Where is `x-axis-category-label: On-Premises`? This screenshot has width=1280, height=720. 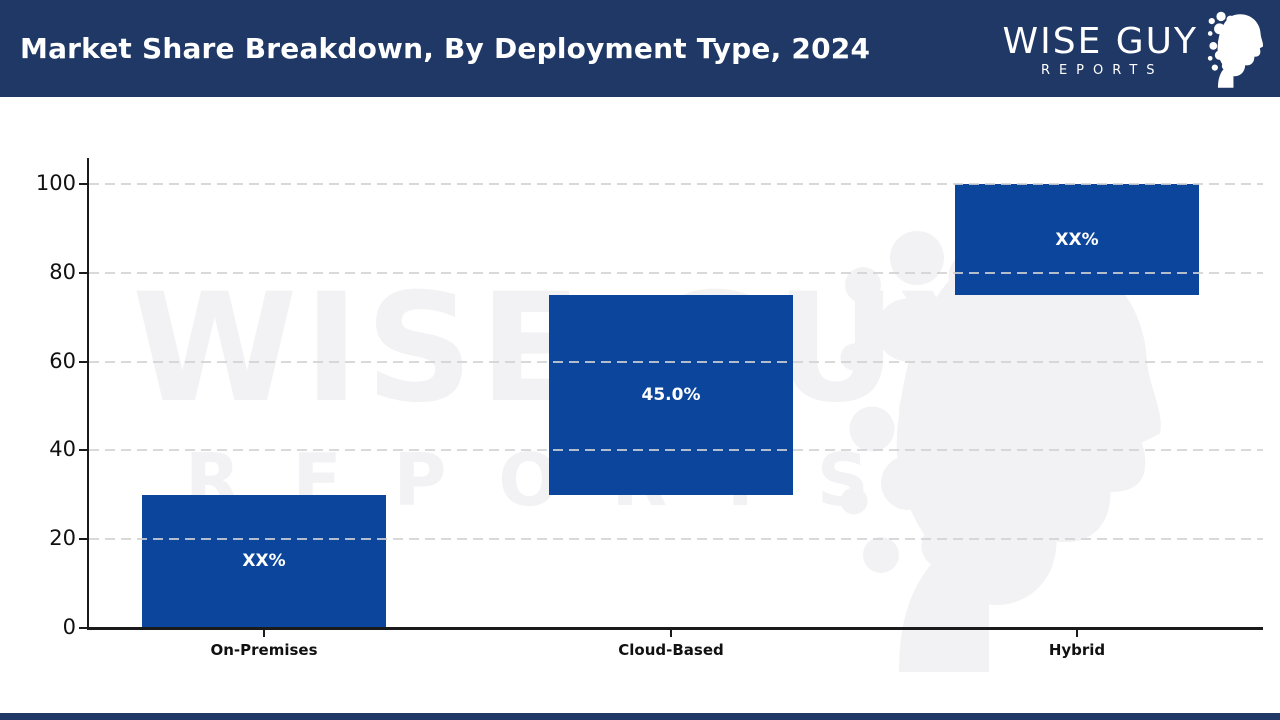 x-axis-category-label: On-Premises is located at coordinates (264, 650).